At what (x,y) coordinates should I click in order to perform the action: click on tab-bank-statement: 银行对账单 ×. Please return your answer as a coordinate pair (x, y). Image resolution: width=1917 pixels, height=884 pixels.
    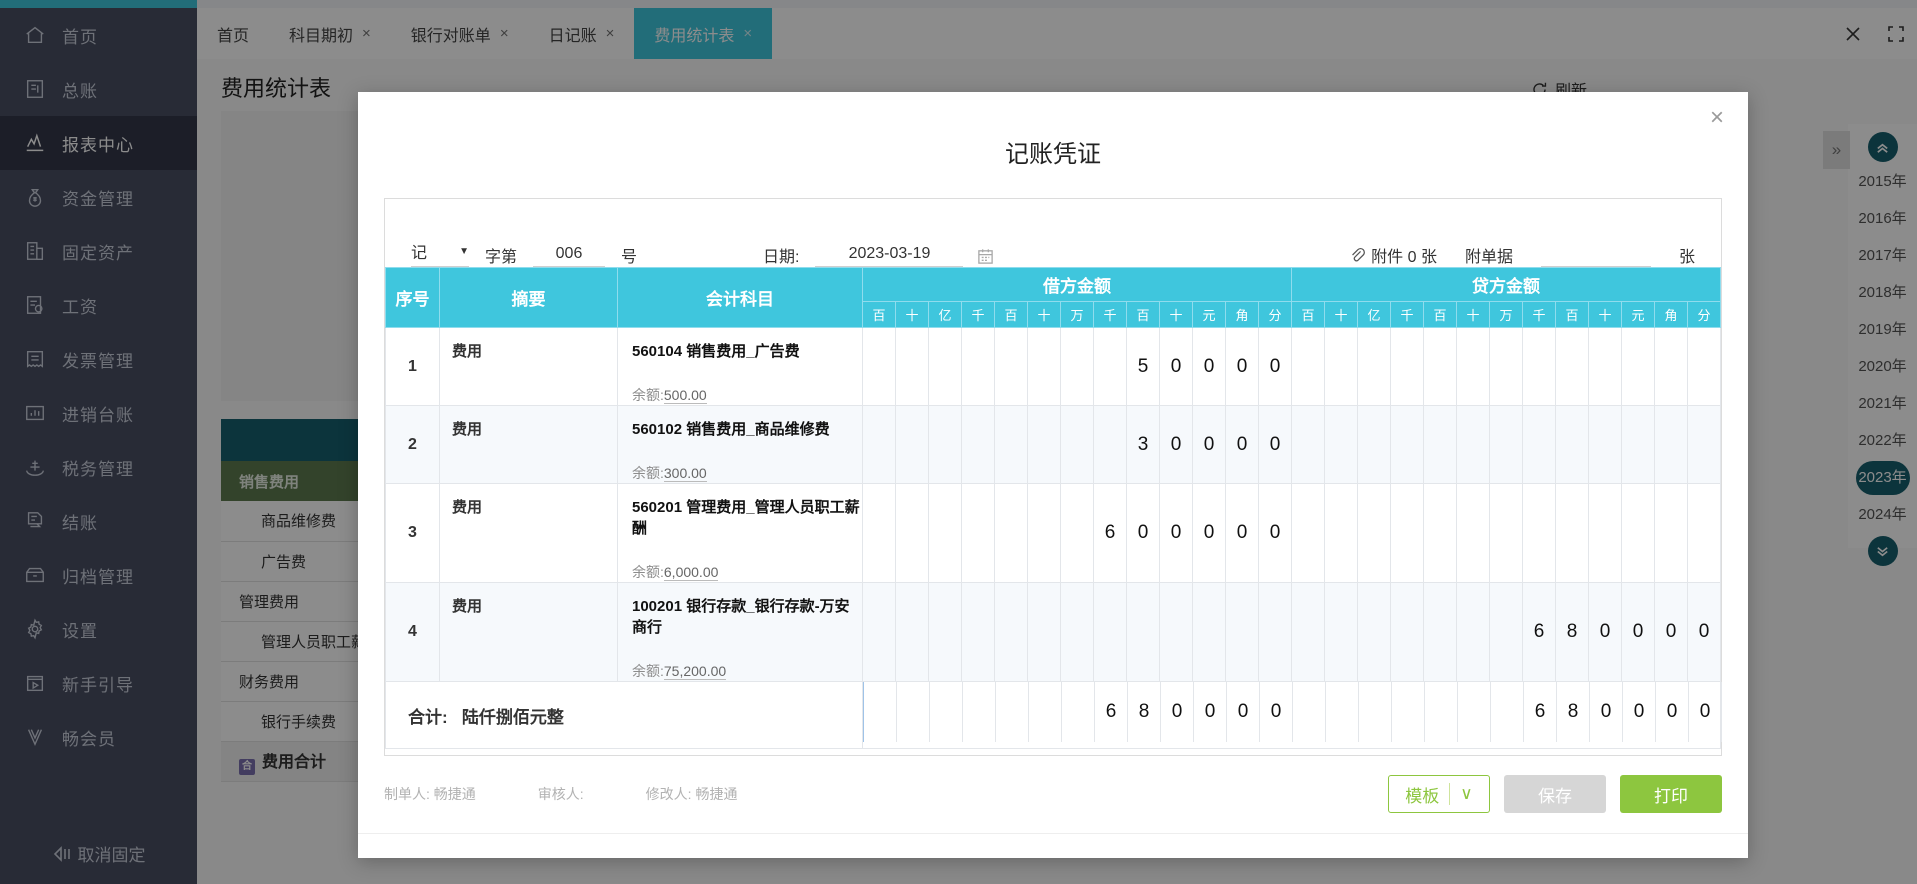
    Looking at the image, I should click on (460, 33).